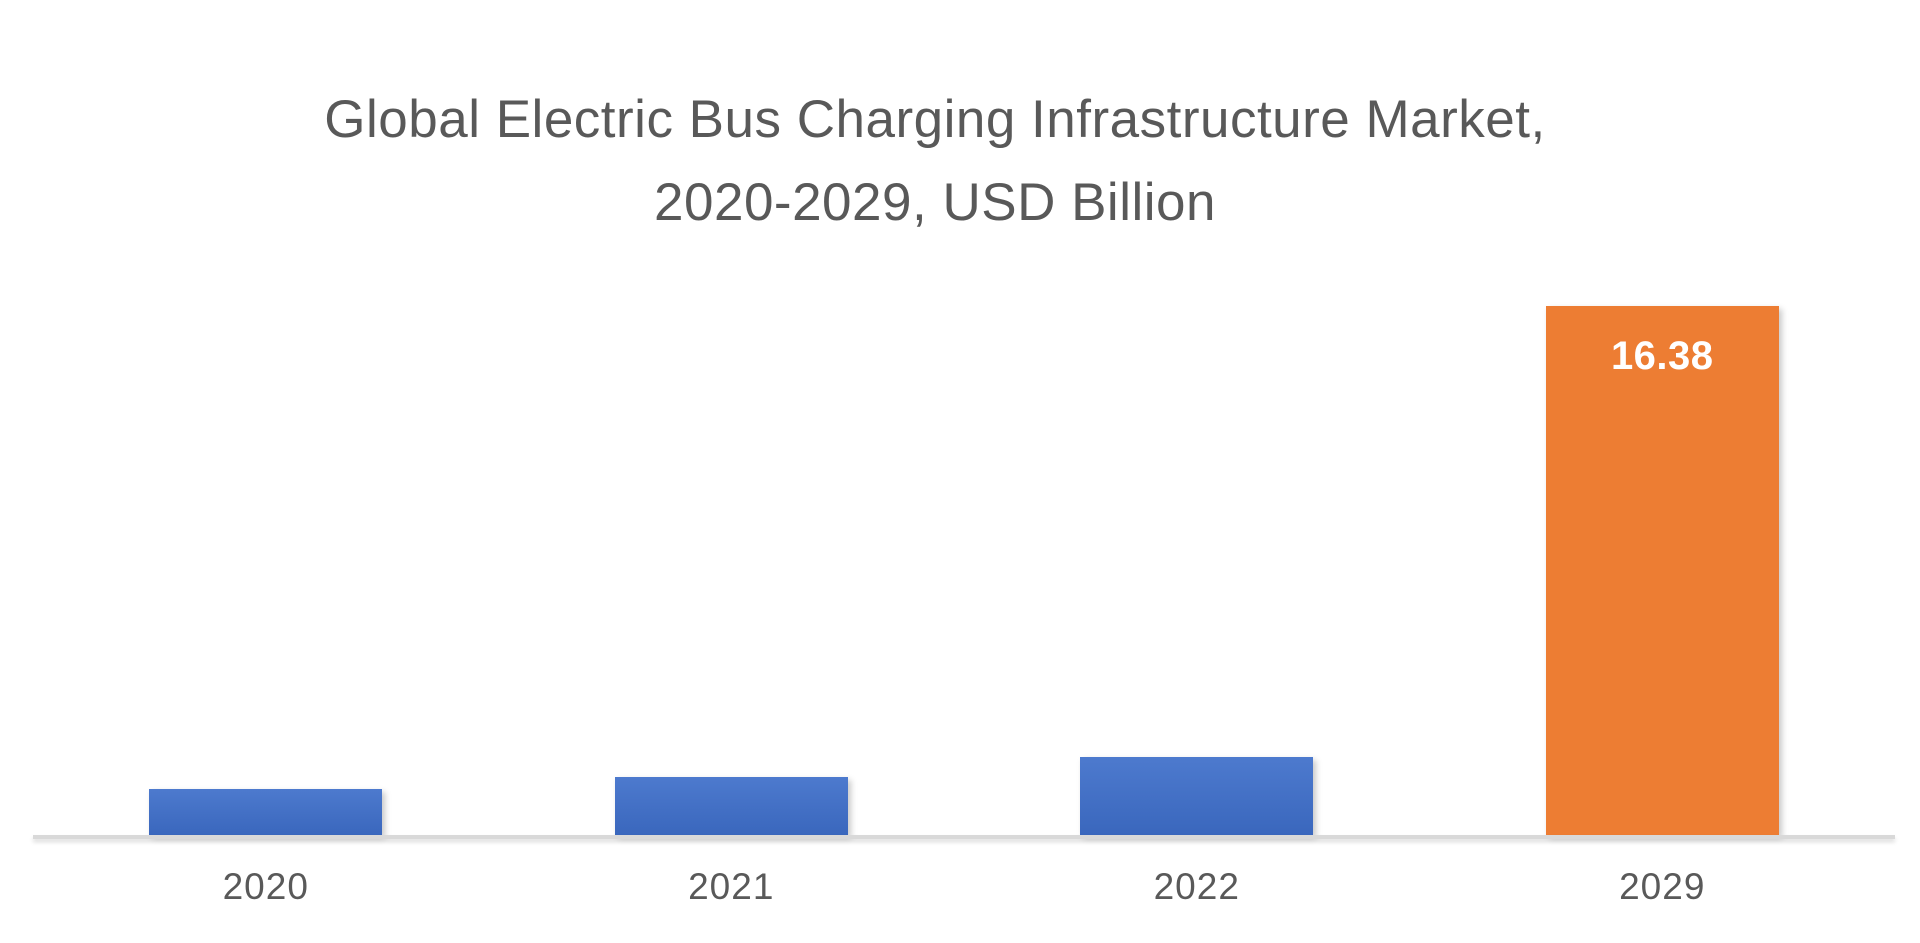 The height and width of the screenshot is (943, 1920). I want to click on x-axis-label-2022: 2022, so click(1196, 886).